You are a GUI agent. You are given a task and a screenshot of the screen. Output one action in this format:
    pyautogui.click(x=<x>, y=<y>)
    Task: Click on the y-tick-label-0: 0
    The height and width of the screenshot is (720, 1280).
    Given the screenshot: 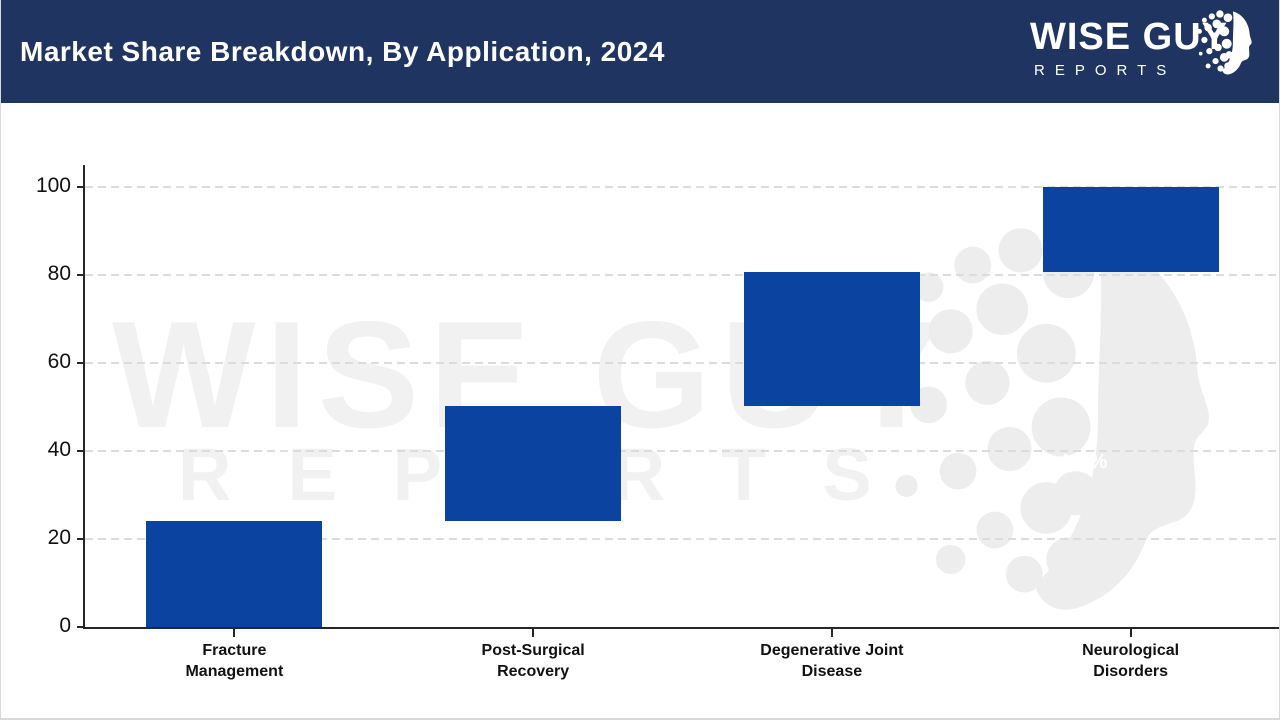 What is the action you would take?
    pyautogui.click(x=65, y=625)
    